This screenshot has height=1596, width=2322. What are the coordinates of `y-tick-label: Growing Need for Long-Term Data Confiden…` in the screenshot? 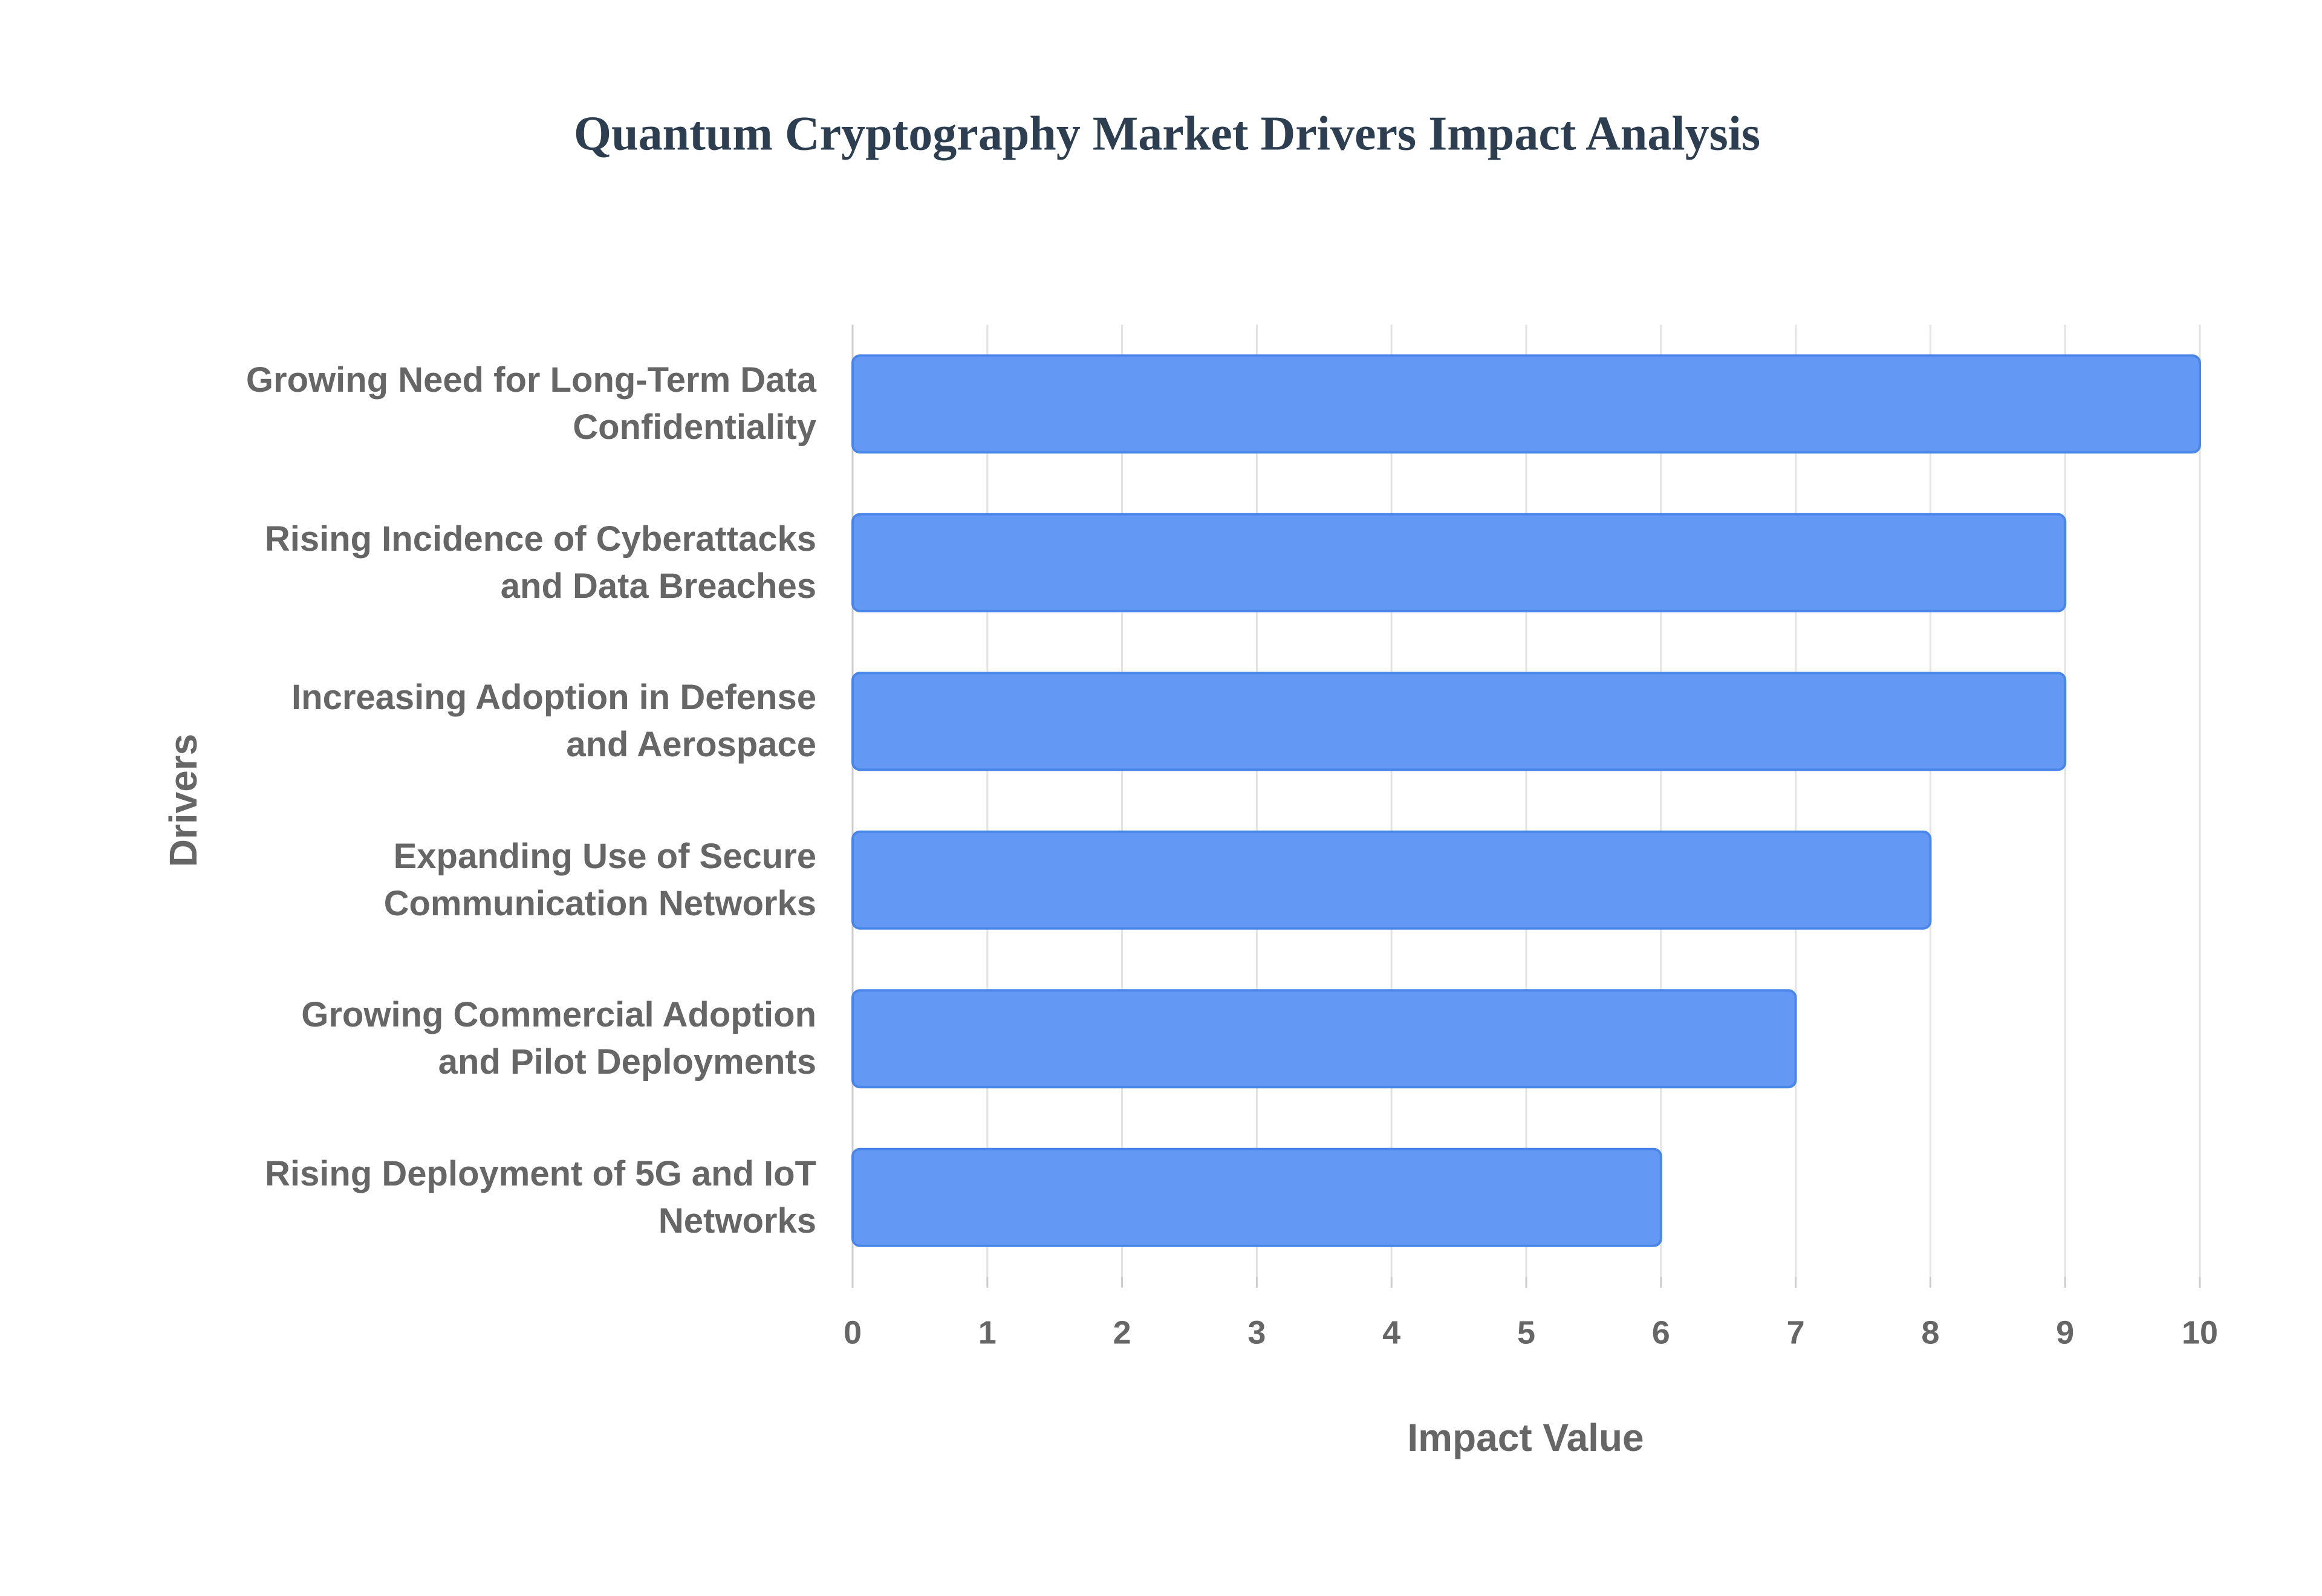 It's located at (531, 403).